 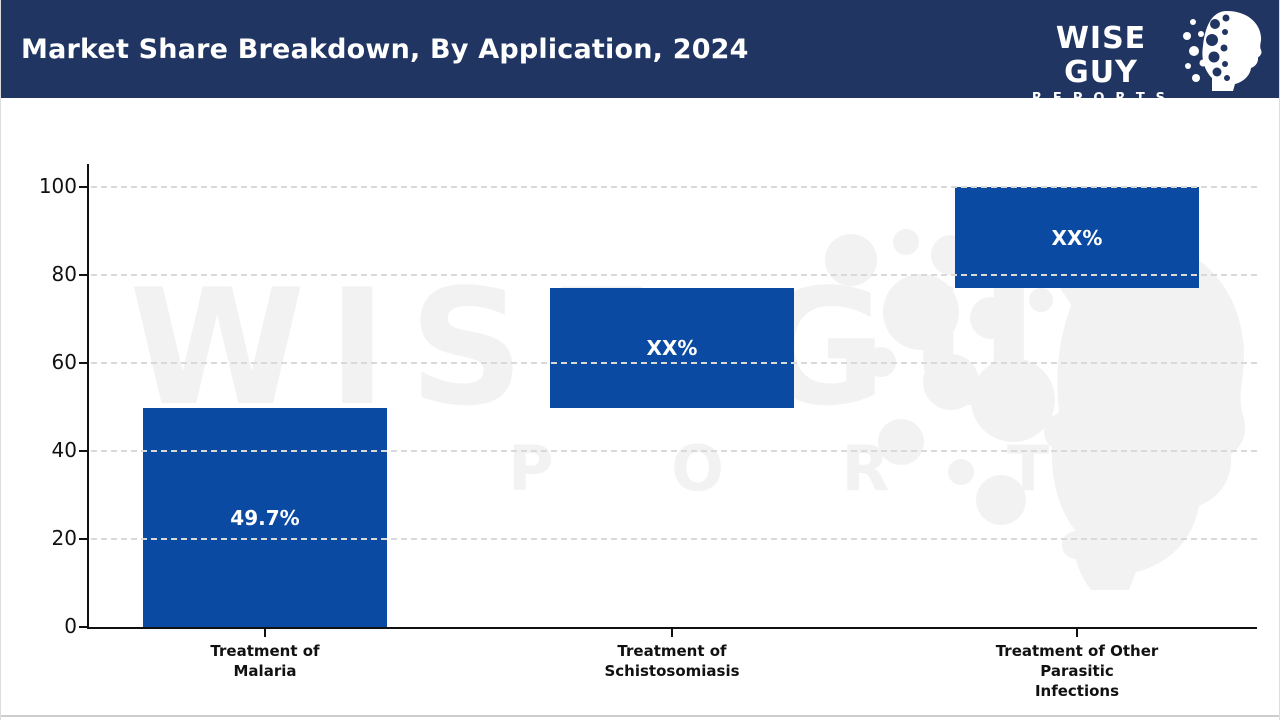 What do you see at coordinates (64, 274) in the screenshot?
I see `y-tick-label: 80` at bounding box center [64, 274].